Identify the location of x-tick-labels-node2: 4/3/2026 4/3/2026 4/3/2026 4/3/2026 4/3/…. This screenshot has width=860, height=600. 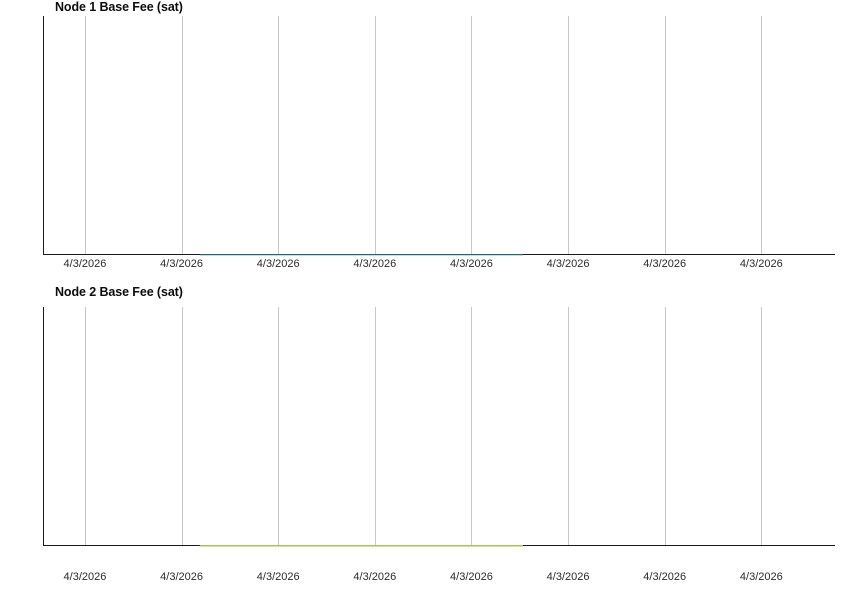
(439, 581).